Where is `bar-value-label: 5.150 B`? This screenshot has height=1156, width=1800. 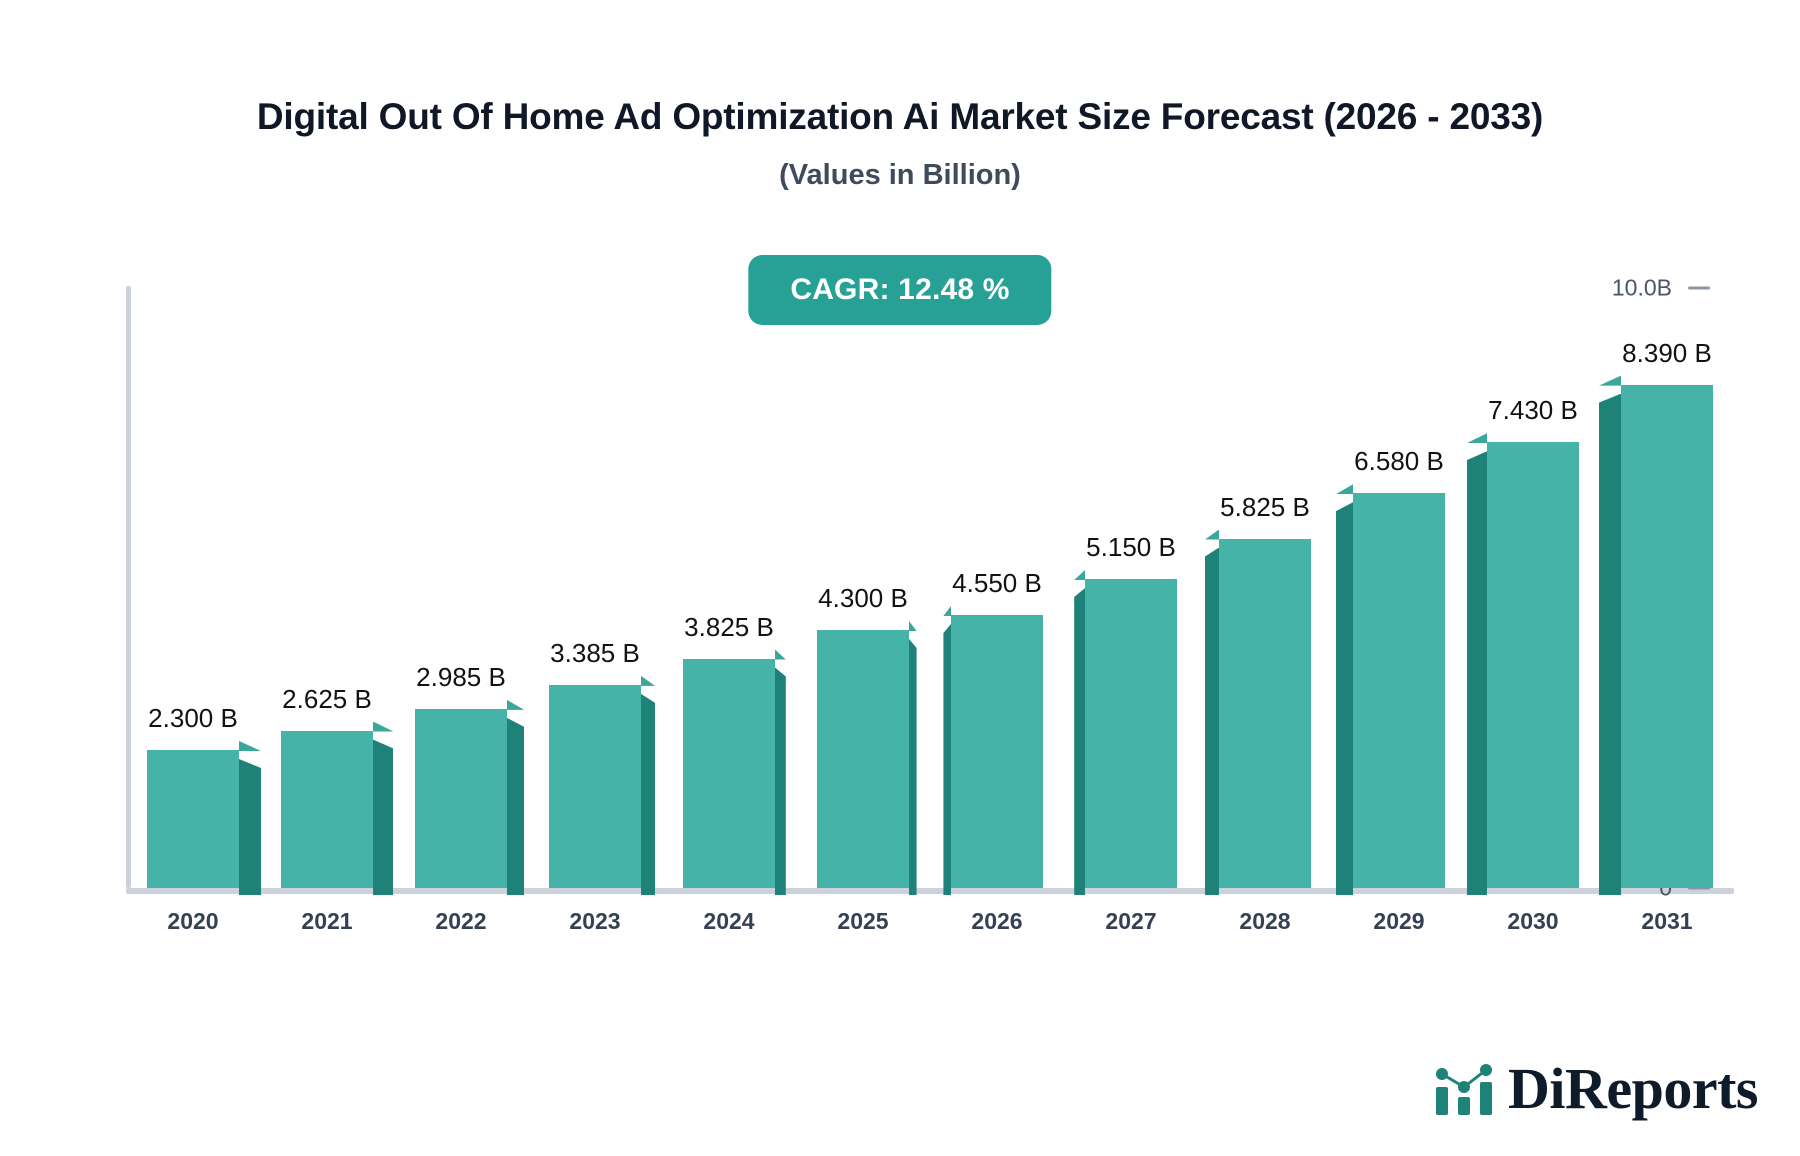
bar-value-label: 5.150 B is located at coordinates (1131, 547).